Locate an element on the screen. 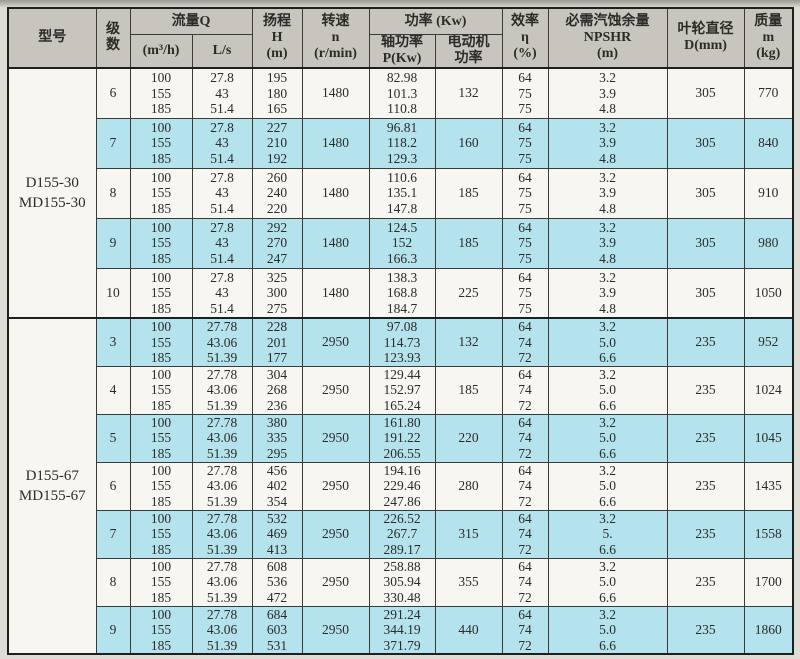 The height and width of the screenshot is (659, 800). mass-cell: 980 is located at coordinates (768, 243).